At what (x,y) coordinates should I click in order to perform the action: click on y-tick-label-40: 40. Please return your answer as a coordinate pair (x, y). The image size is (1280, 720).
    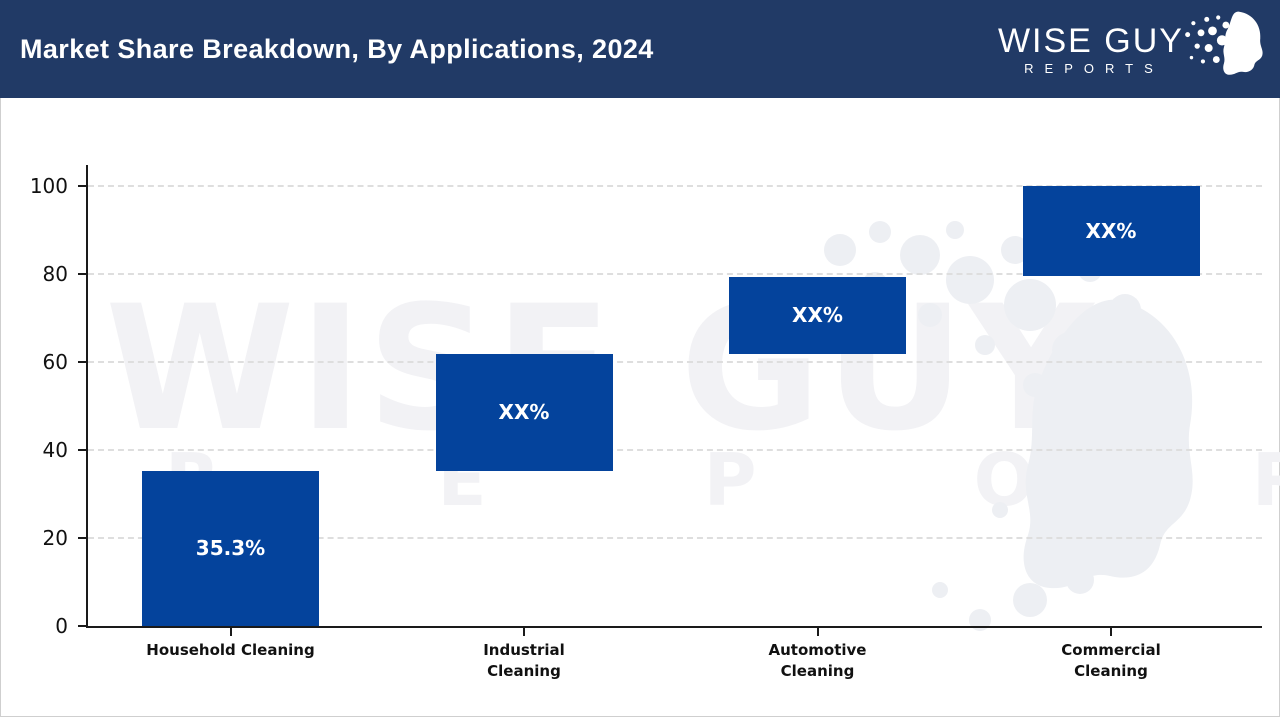
    Looking at the image, I should click on (55, 450).